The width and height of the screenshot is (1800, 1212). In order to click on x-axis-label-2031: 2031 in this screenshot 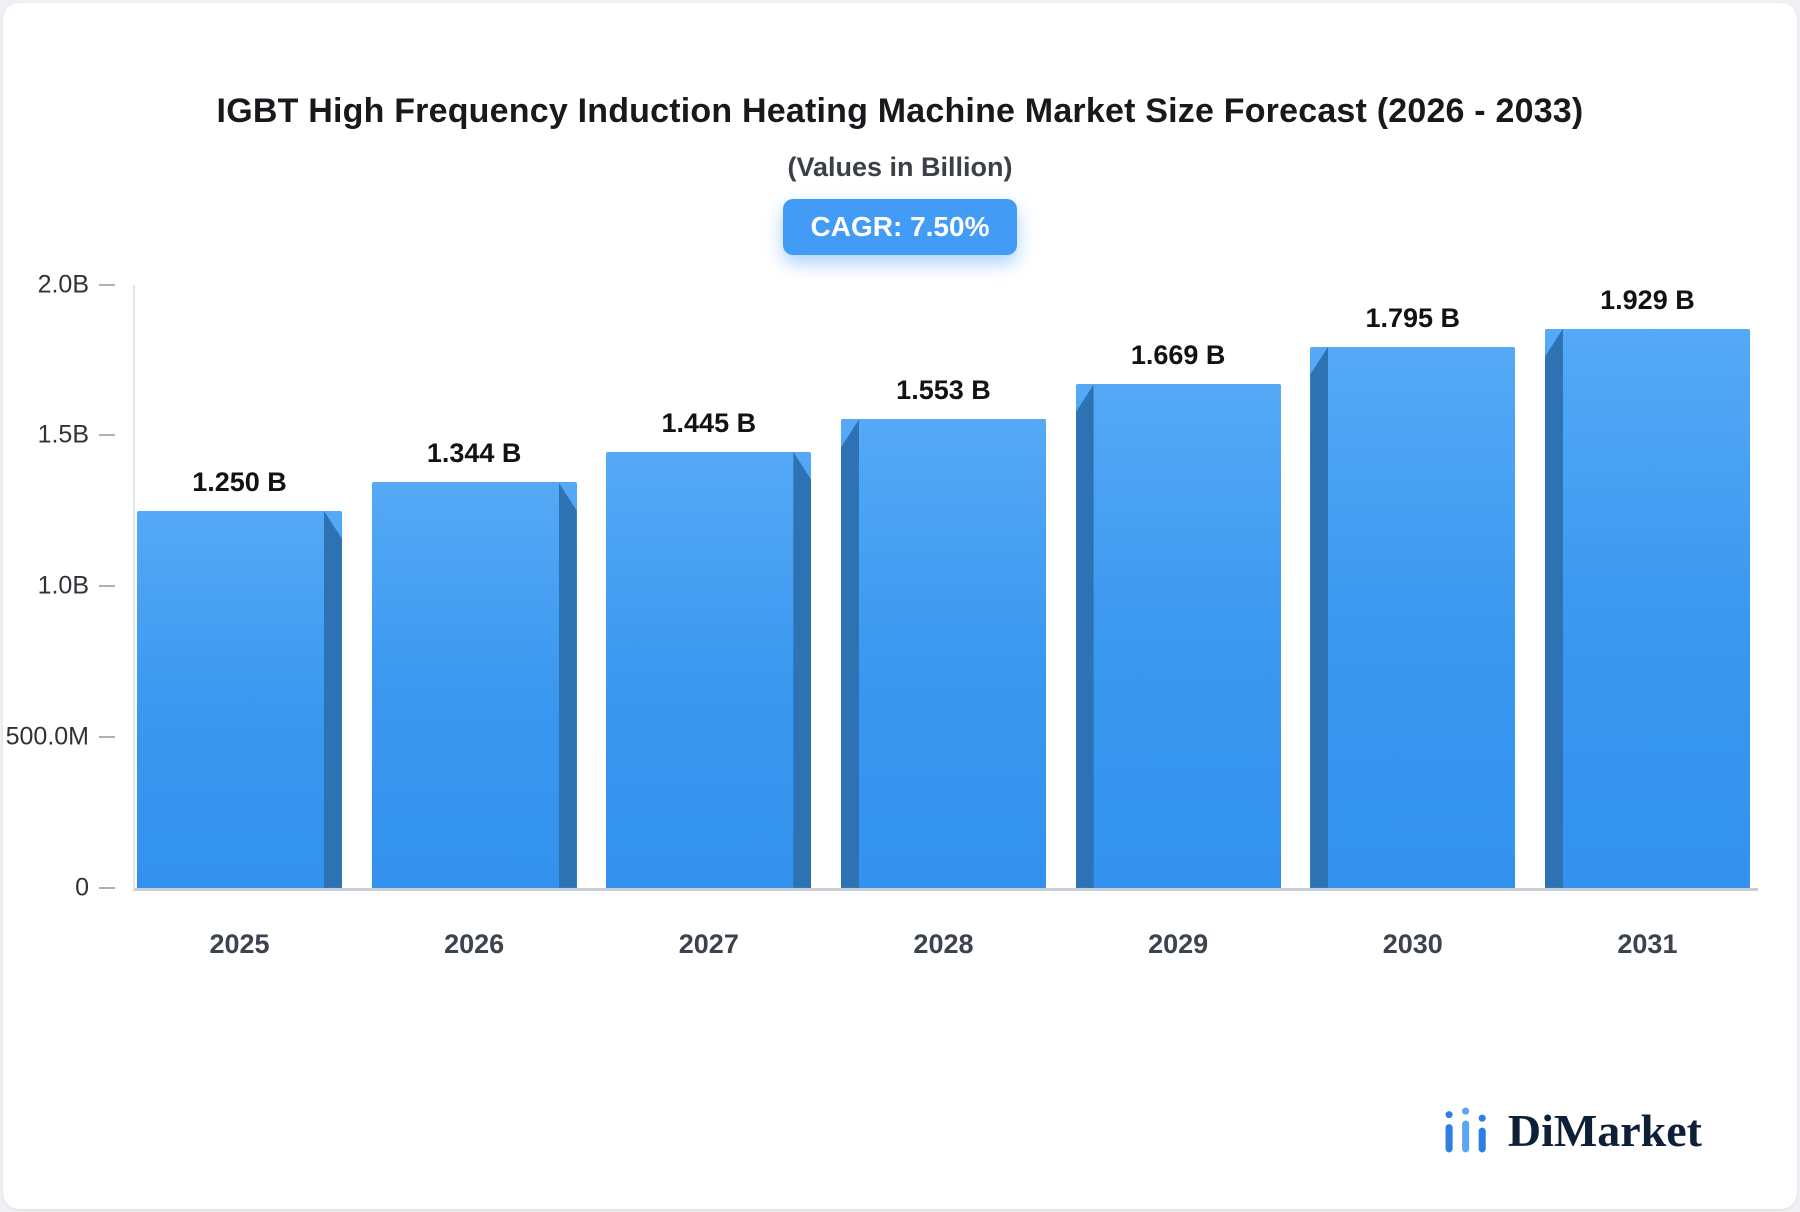, I will do `click(1647, 943)`.